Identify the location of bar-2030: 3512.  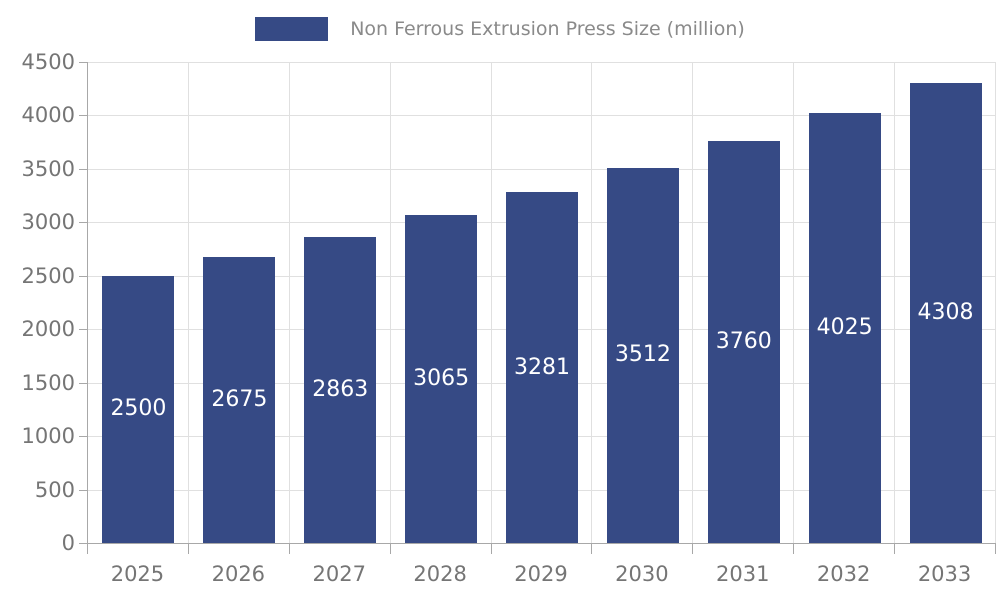
(642, 355).